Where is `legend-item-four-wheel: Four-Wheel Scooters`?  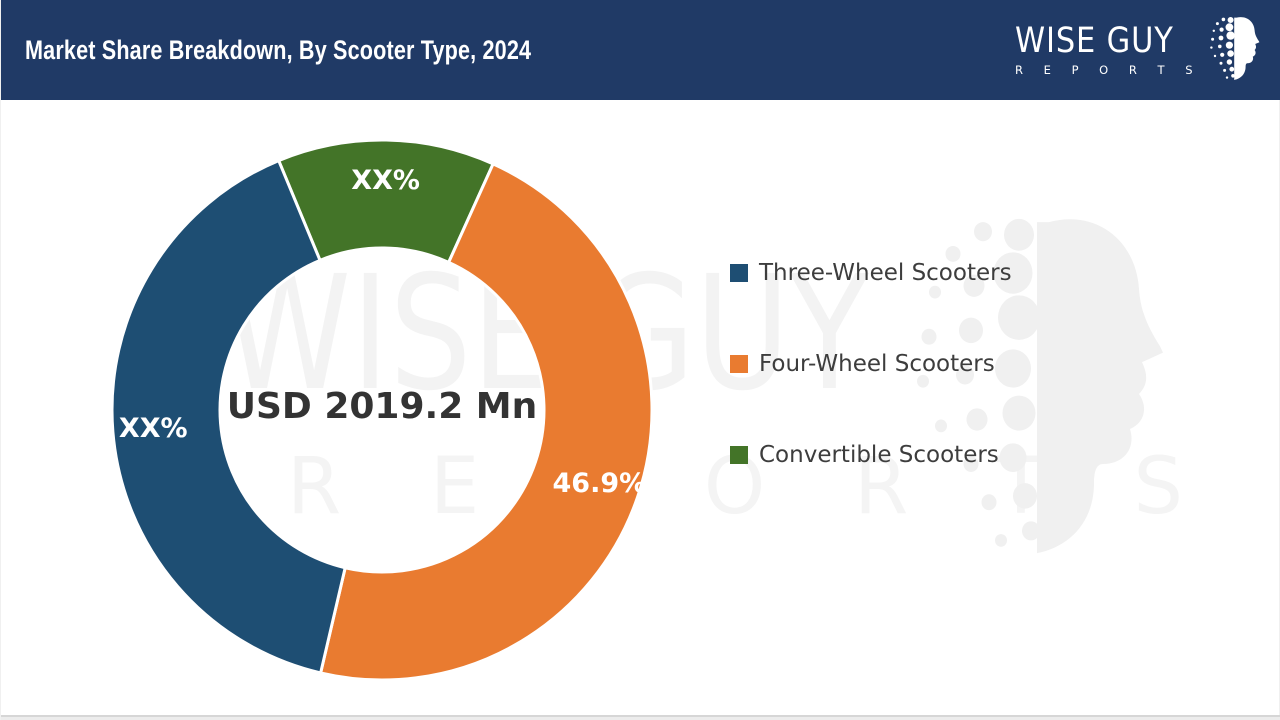
legend-item-four-wheel: Four-Wheel Scooters is located at coordinates (871, 363).